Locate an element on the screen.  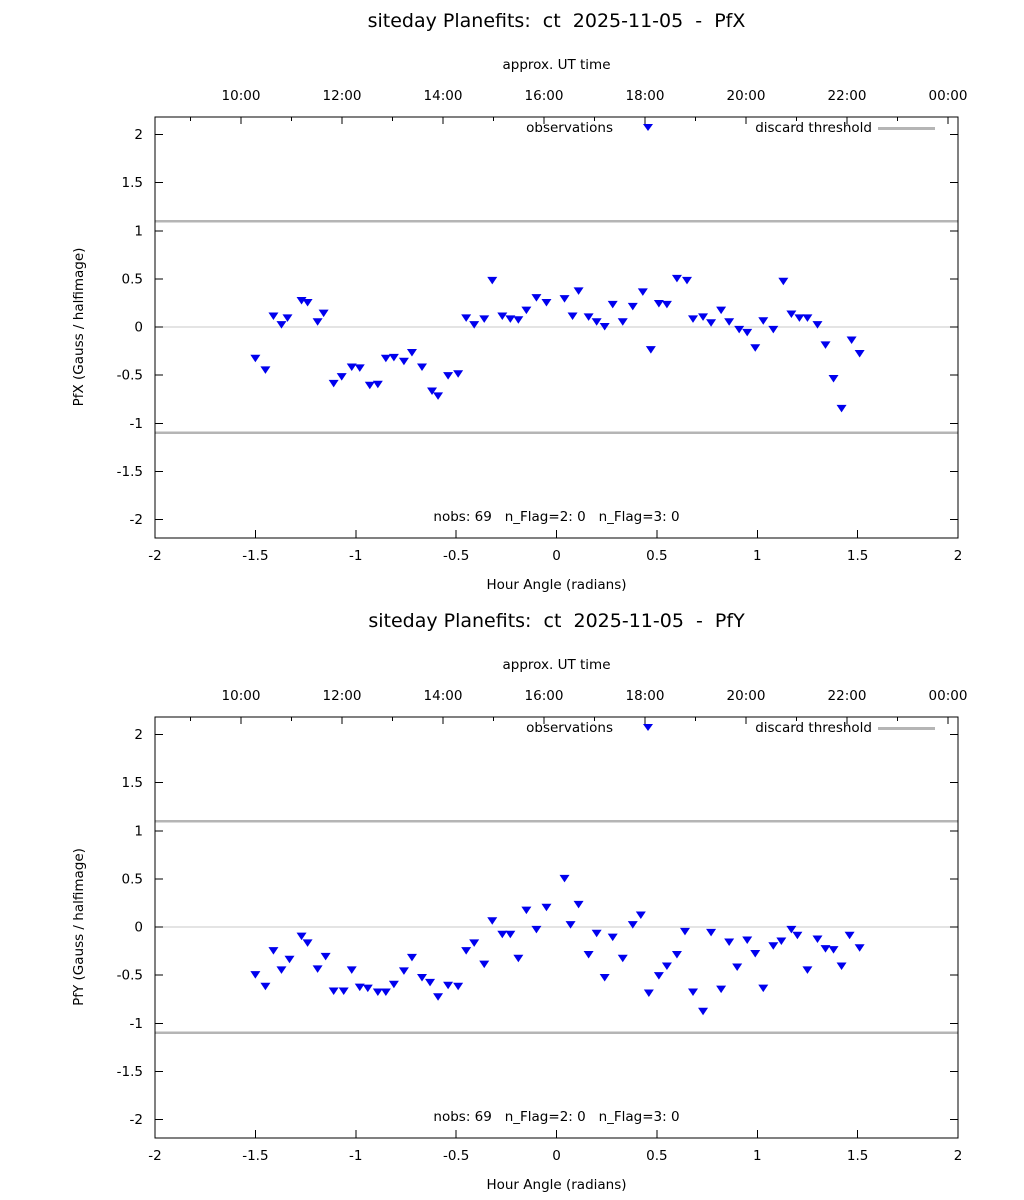
y-axis-title: PfY (Gauss / halfimage) is located at coordinates (79, 927).